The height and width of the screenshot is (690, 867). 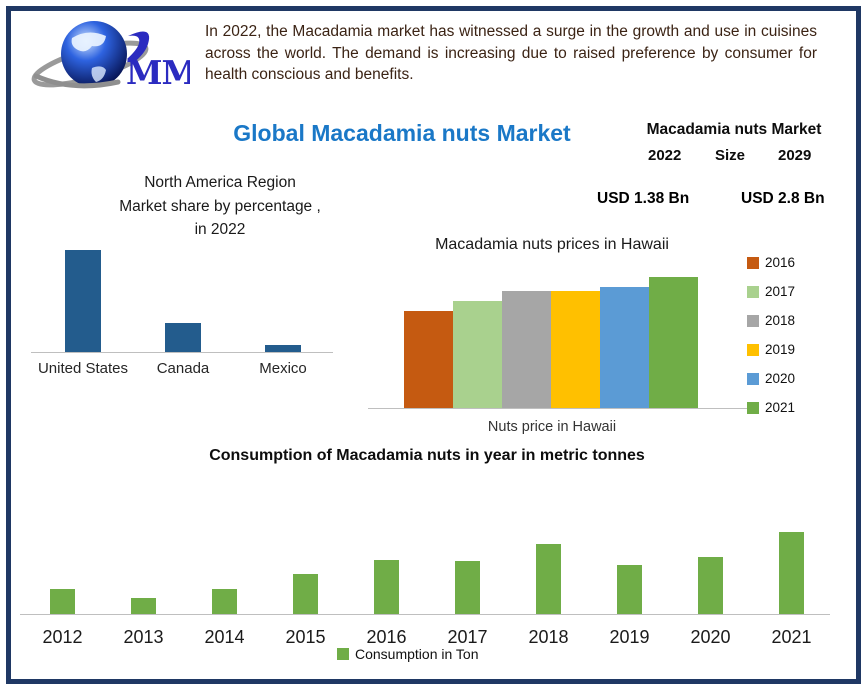 What do you see at coordinates (665, 155) in the screenshot?
I see `market-size-year-start: 2022` at bounding box center [665, 155].